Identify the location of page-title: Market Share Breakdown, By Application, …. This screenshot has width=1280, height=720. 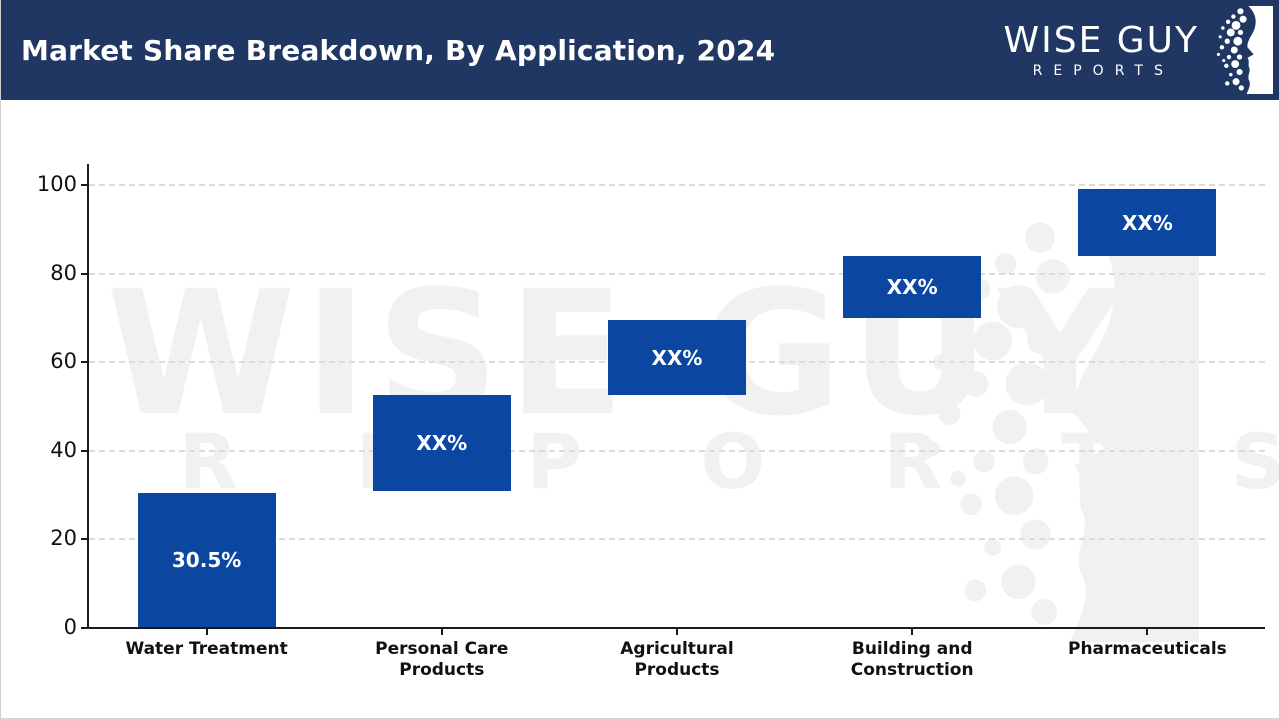
(398, 50).